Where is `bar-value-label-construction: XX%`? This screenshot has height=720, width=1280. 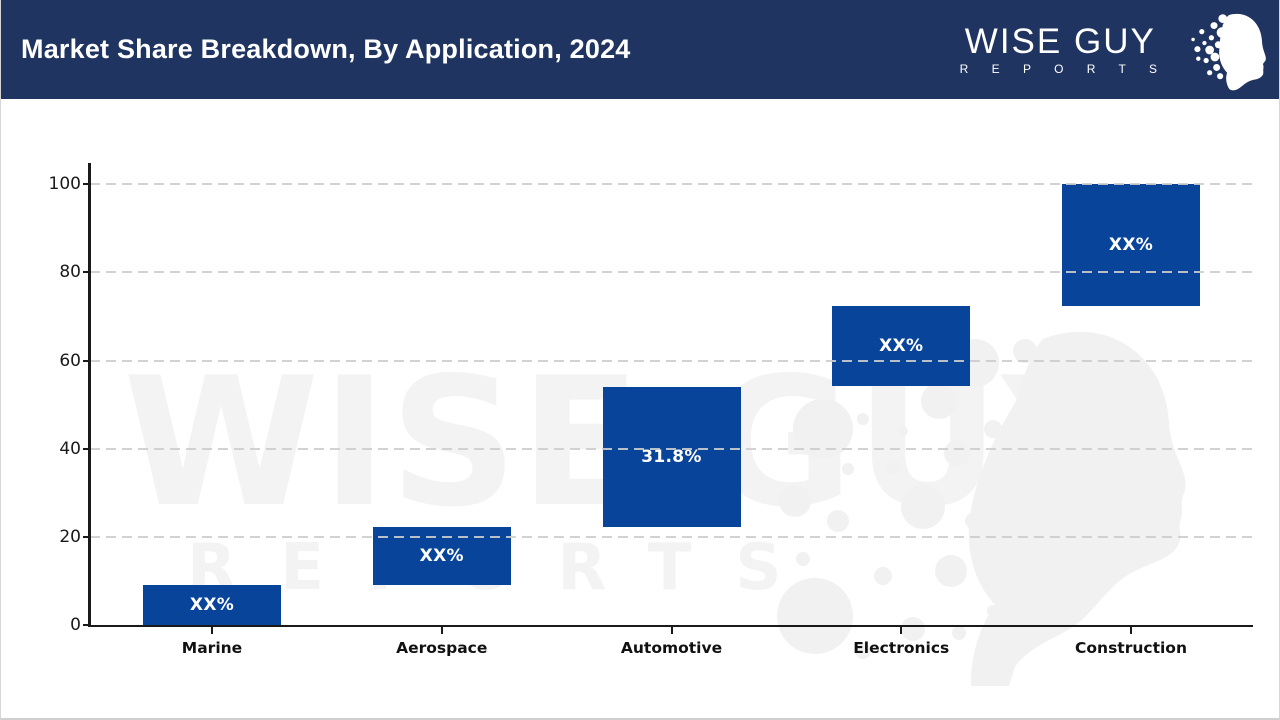
bar-value-label-construction: XX% is located at coordinates (1131, 245).